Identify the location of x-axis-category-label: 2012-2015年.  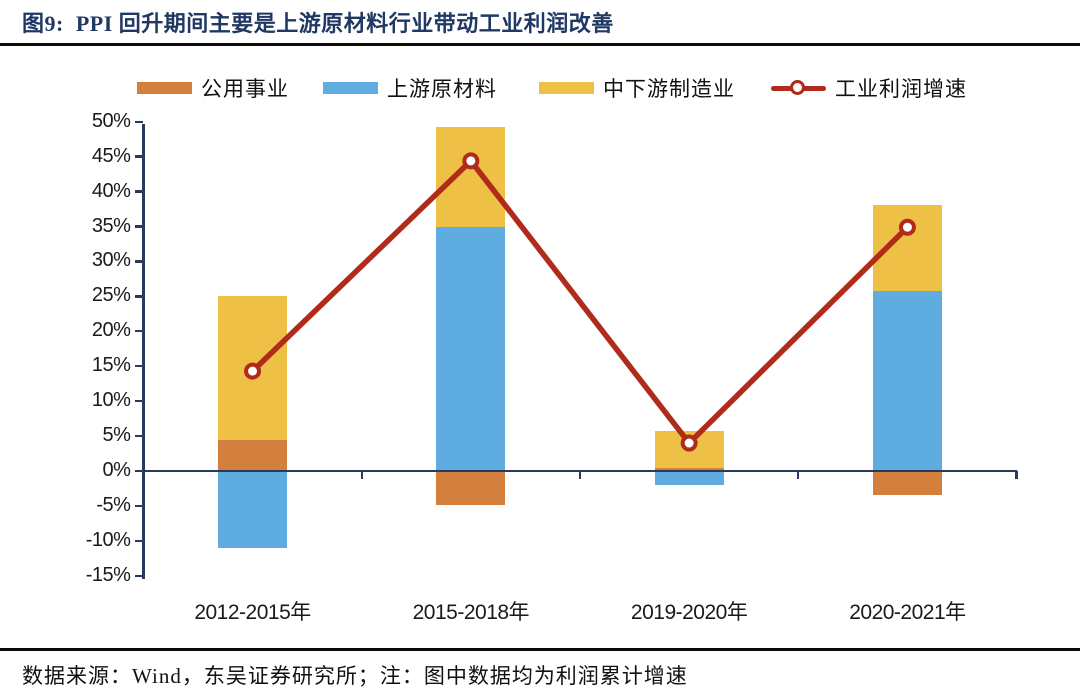
(252, 612).